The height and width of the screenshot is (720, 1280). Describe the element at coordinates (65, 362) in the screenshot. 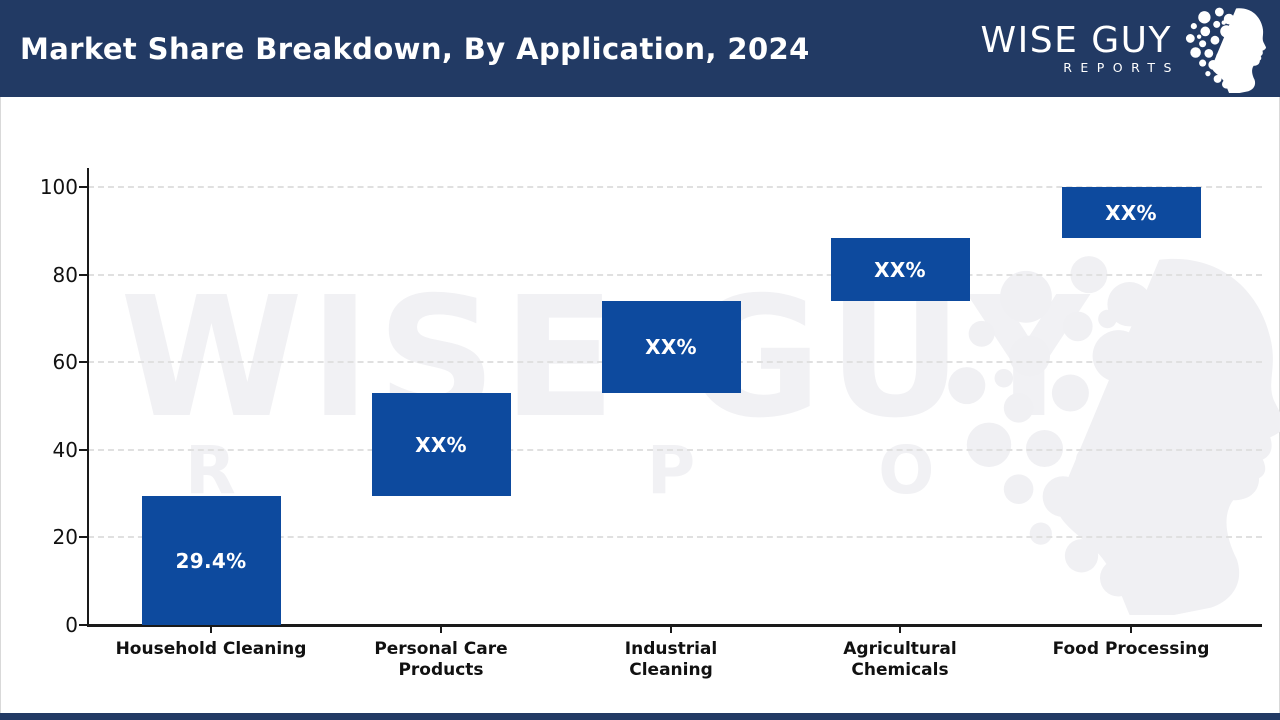

I see `y-axis-tick-label: 60` at that location.